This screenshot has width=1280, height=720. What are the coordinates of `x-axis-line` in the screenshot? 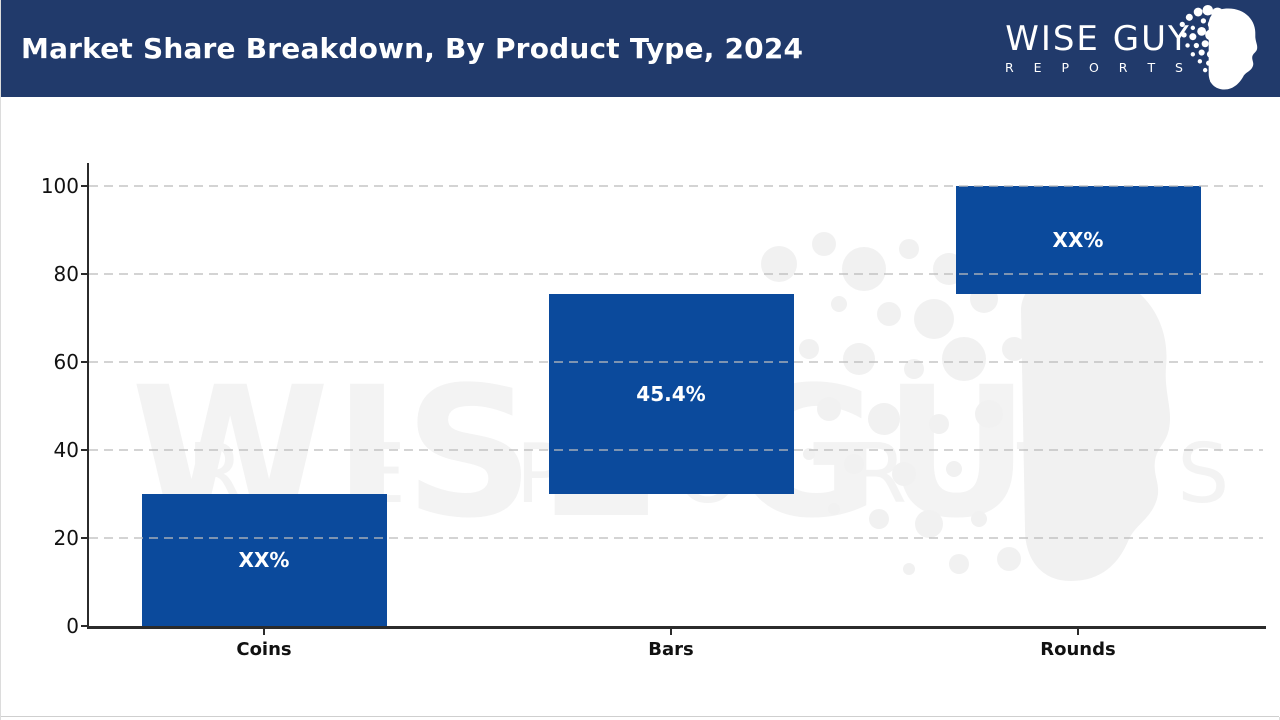 It's located at (676, 627).